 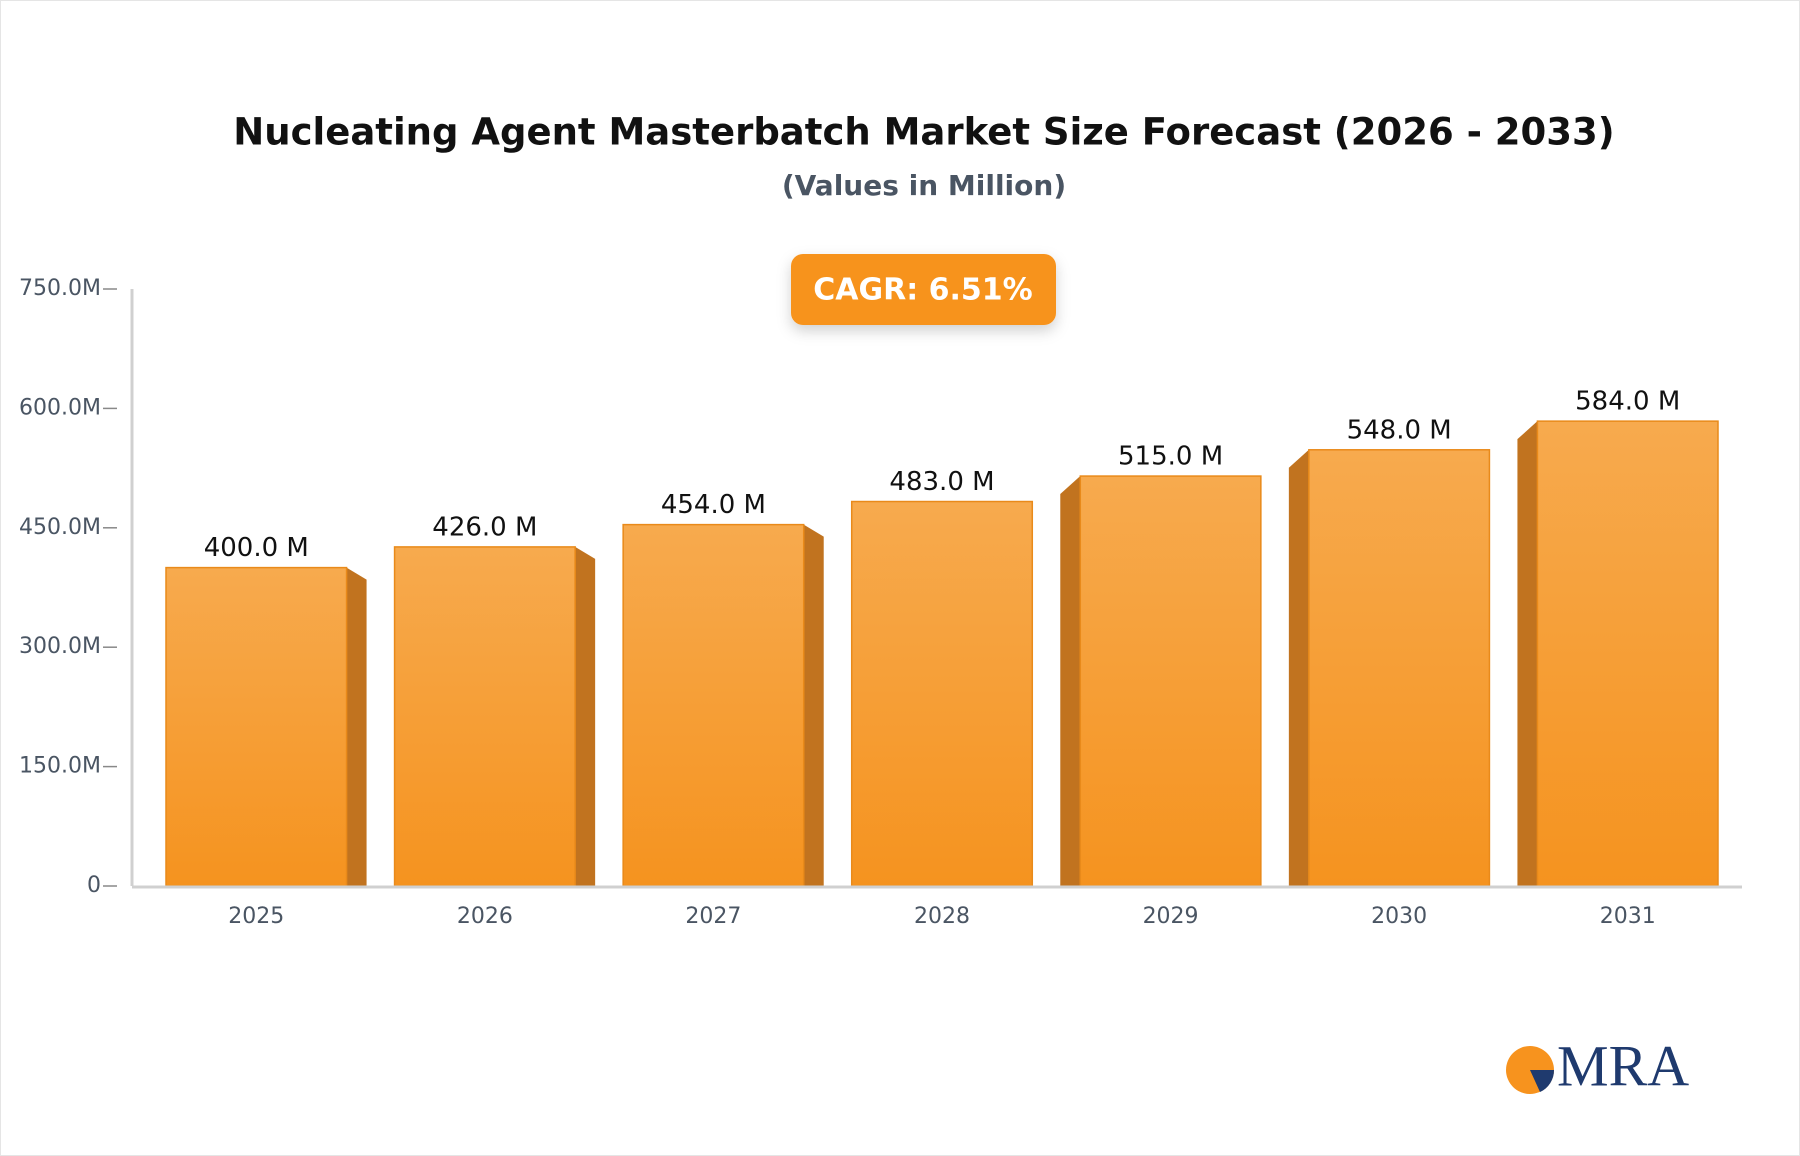 What do you see at coordinates (942, 916) in the screenshot?
I see `x-tick-label: 2028` at bounding box center [942, 916].